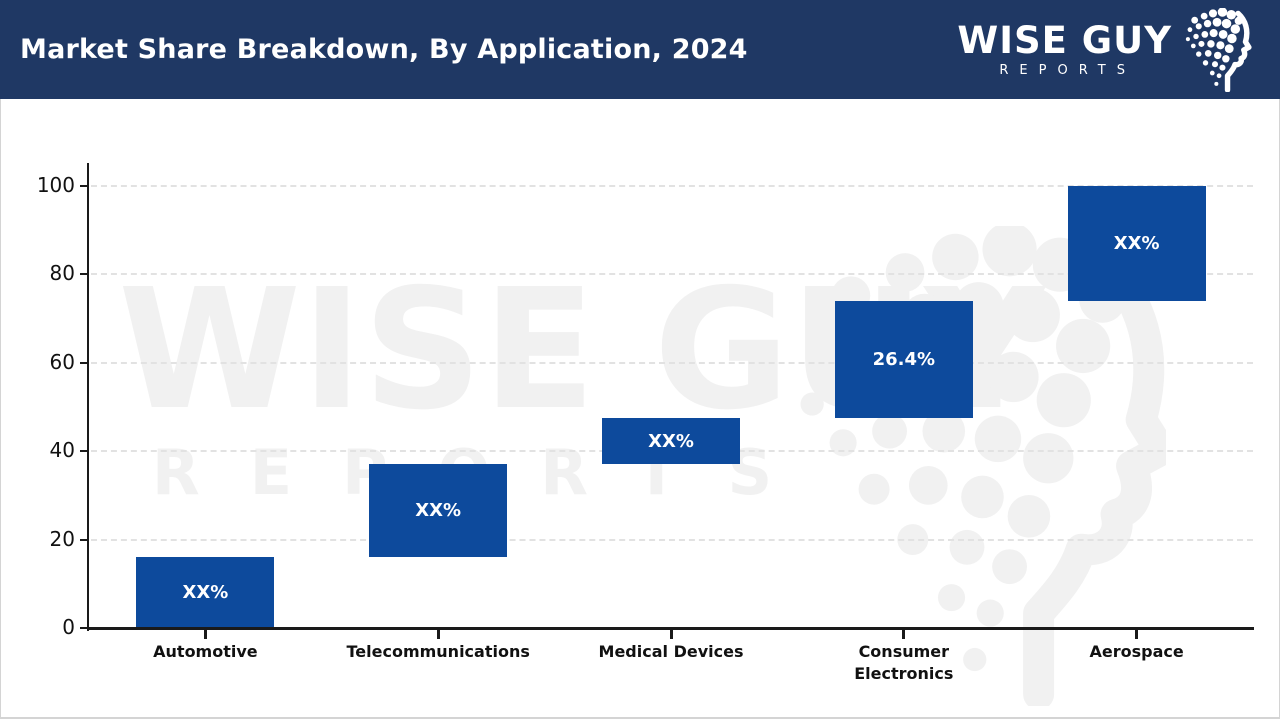 This screenshot has width=1280, height=720. I want to click on brand-name: WISE GUY, so click(1064, 40).